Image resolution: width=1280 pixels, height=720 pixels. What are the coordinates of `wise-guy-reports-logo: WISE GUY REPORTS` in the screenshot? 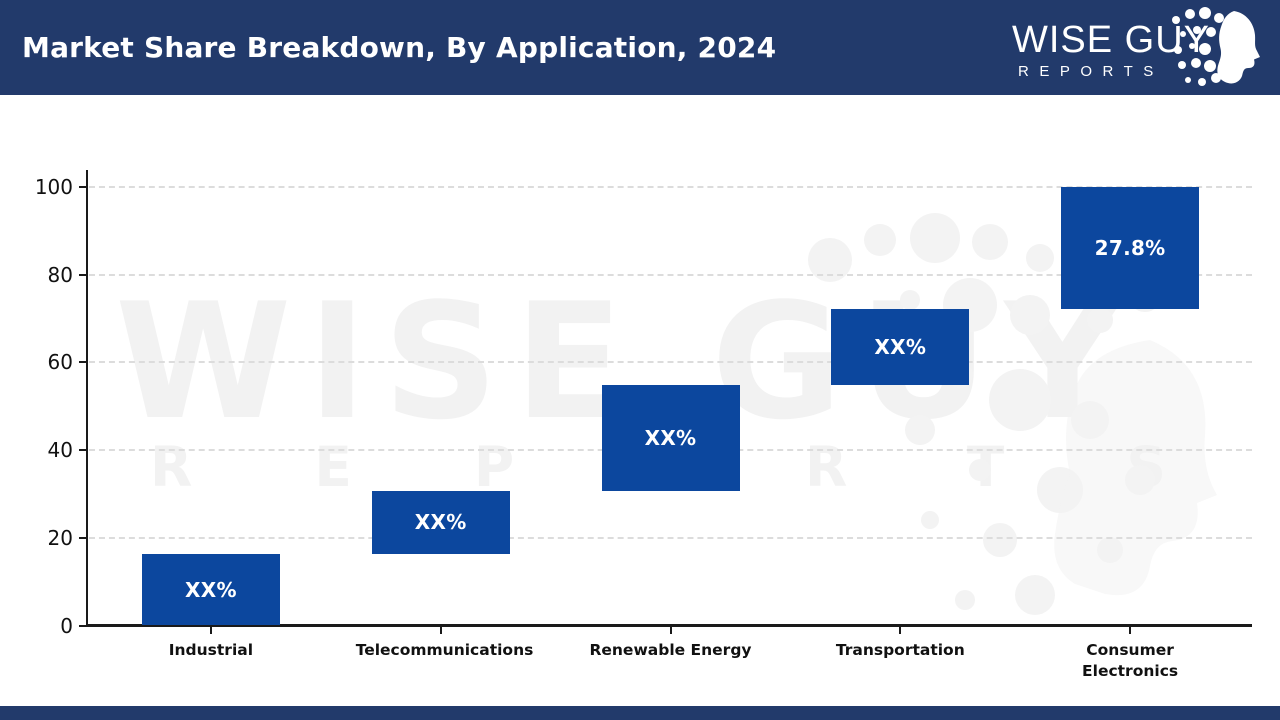 It's located at (1136, 46).